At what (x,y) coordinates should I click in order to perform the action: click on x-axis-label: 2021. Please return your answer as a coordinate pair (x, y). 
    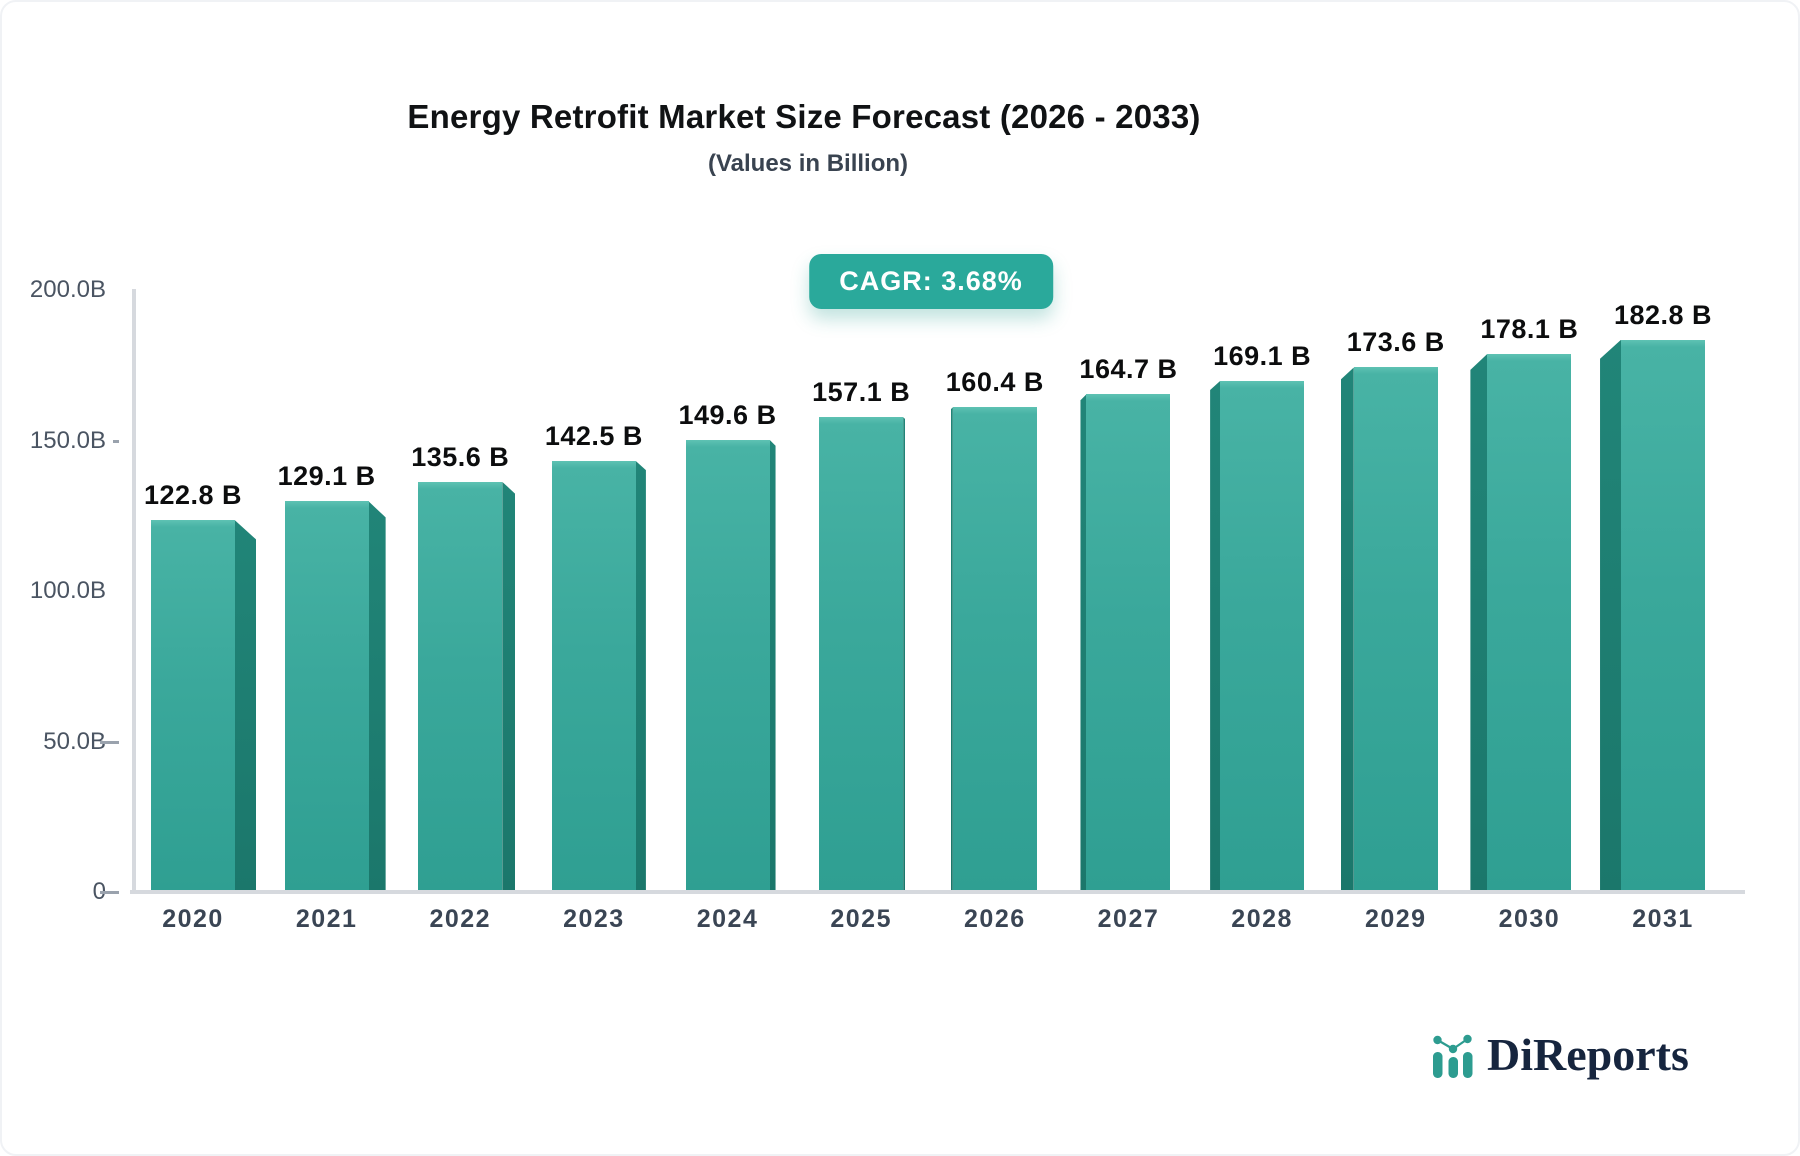
    Looking at the image, I should click on (326, 919).